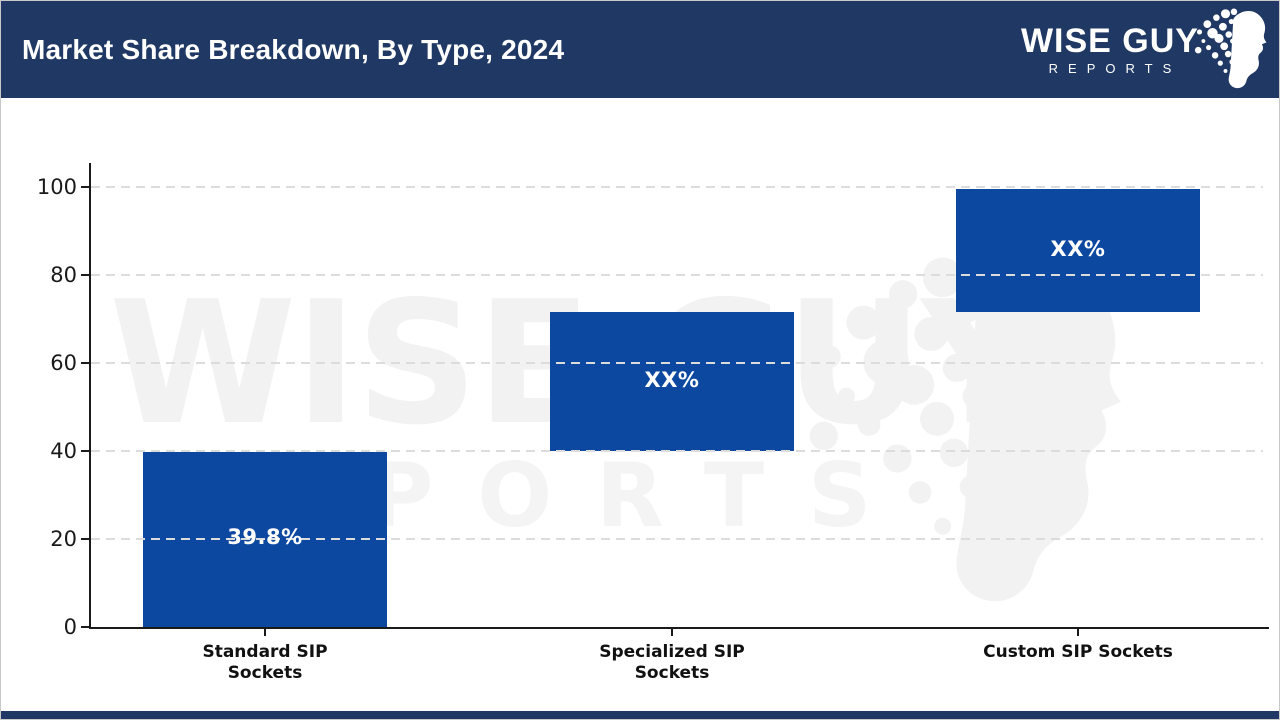 The image size is (1280, 720). I want to click on x-axis-line, so click(679, 628).